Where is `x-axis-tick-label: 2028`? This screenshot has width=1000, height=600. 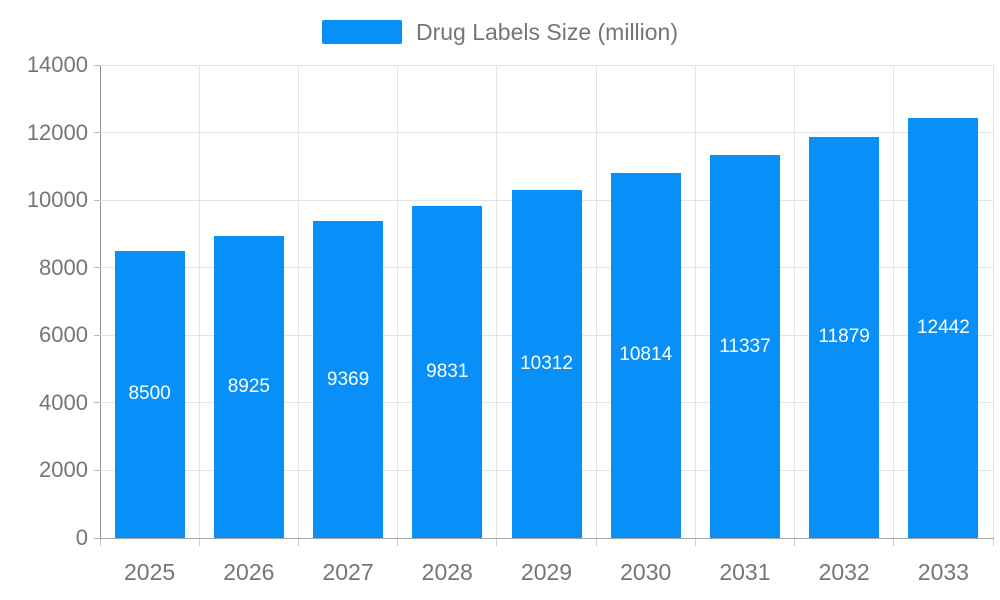
x-axis-tick-label: 2028 is located at coordinates (447, 572).